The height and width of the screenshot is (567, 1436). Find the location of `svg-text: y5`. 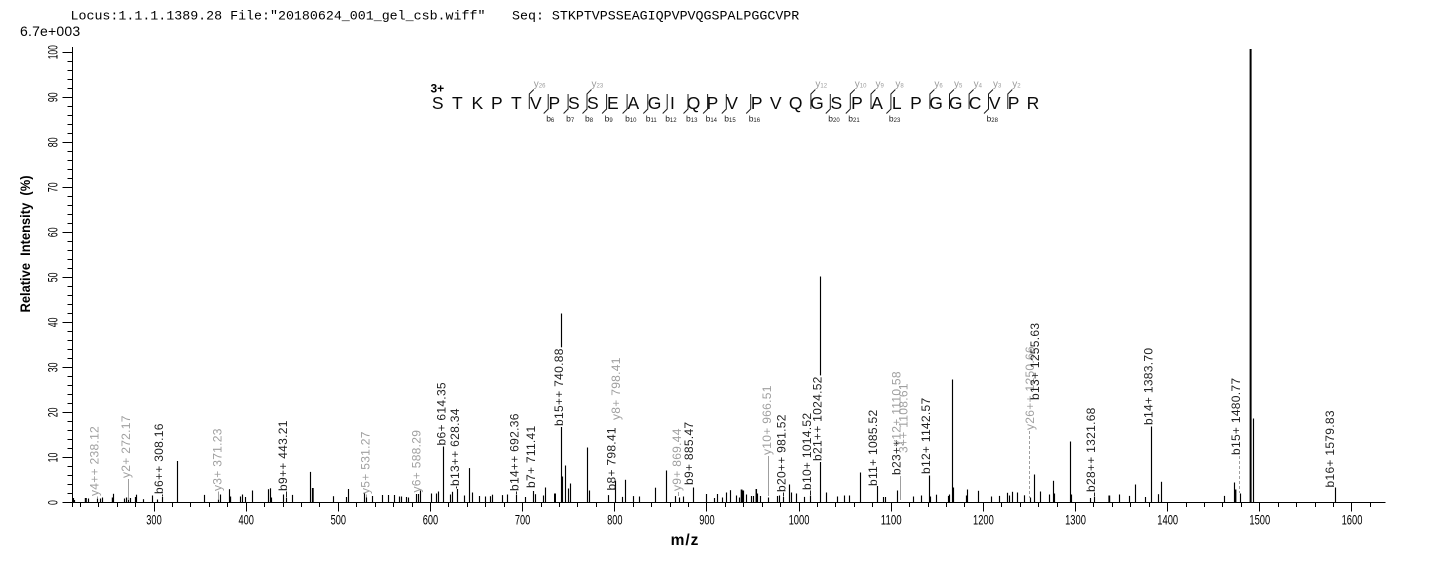

svg-text: y5 is located at coordinates (958, 84).